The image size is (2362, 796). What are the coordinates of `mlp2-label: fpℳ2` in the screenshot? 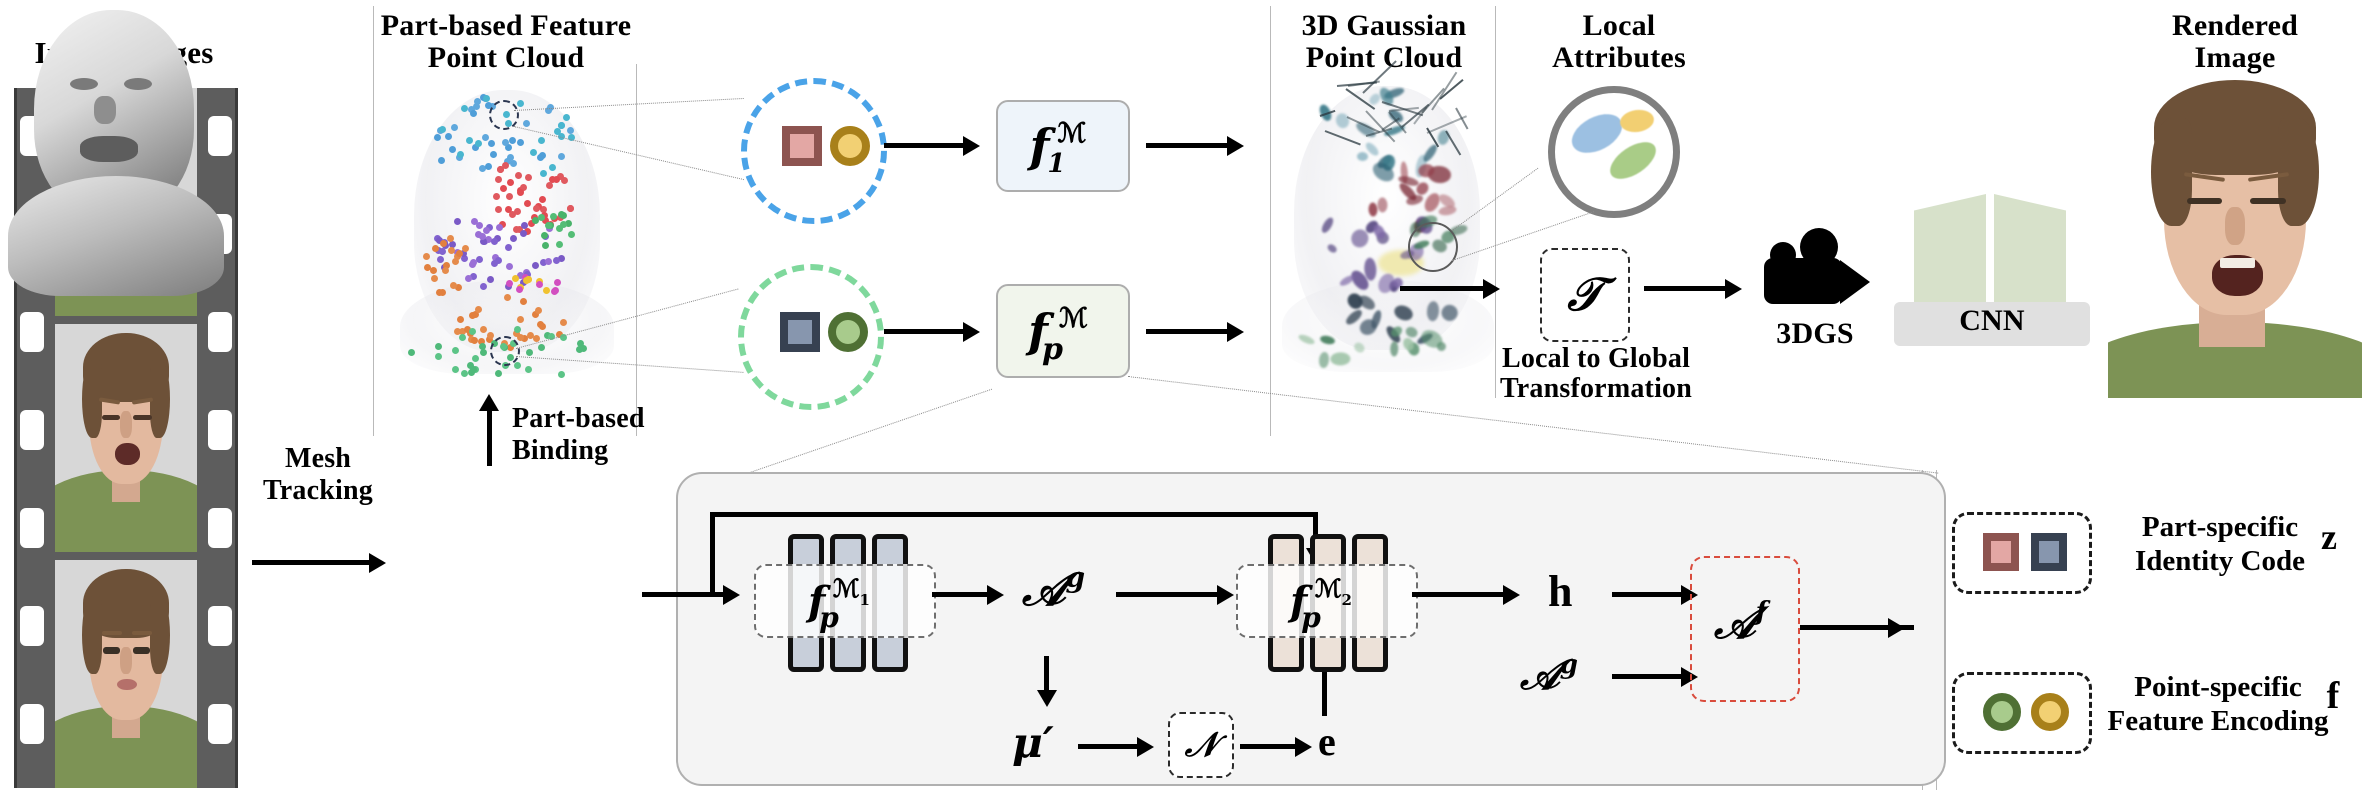 It's located at (1321, 603).